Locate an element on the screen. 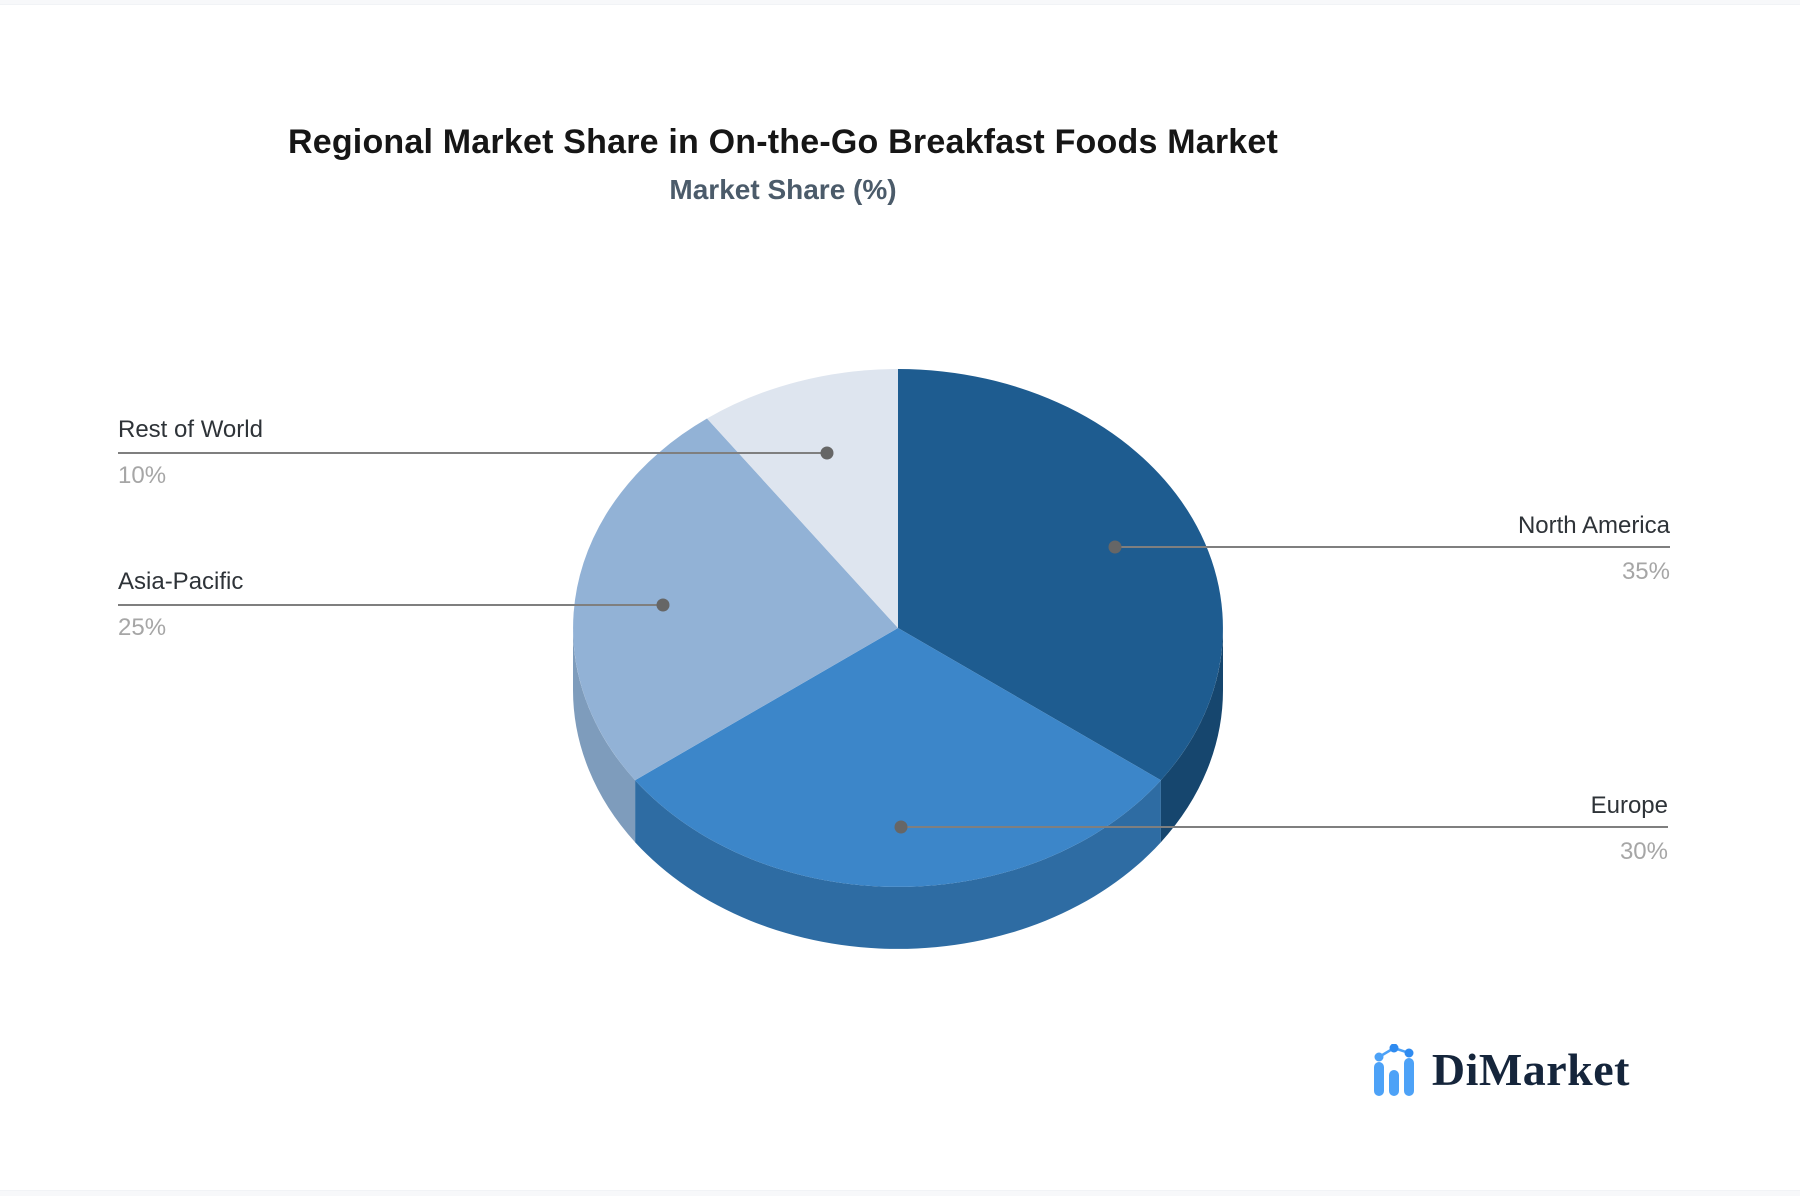 Image resolution: width=1800 pixels, height=1196 pixels. connector-dot-north-america is located at coordinates (1115, 547).